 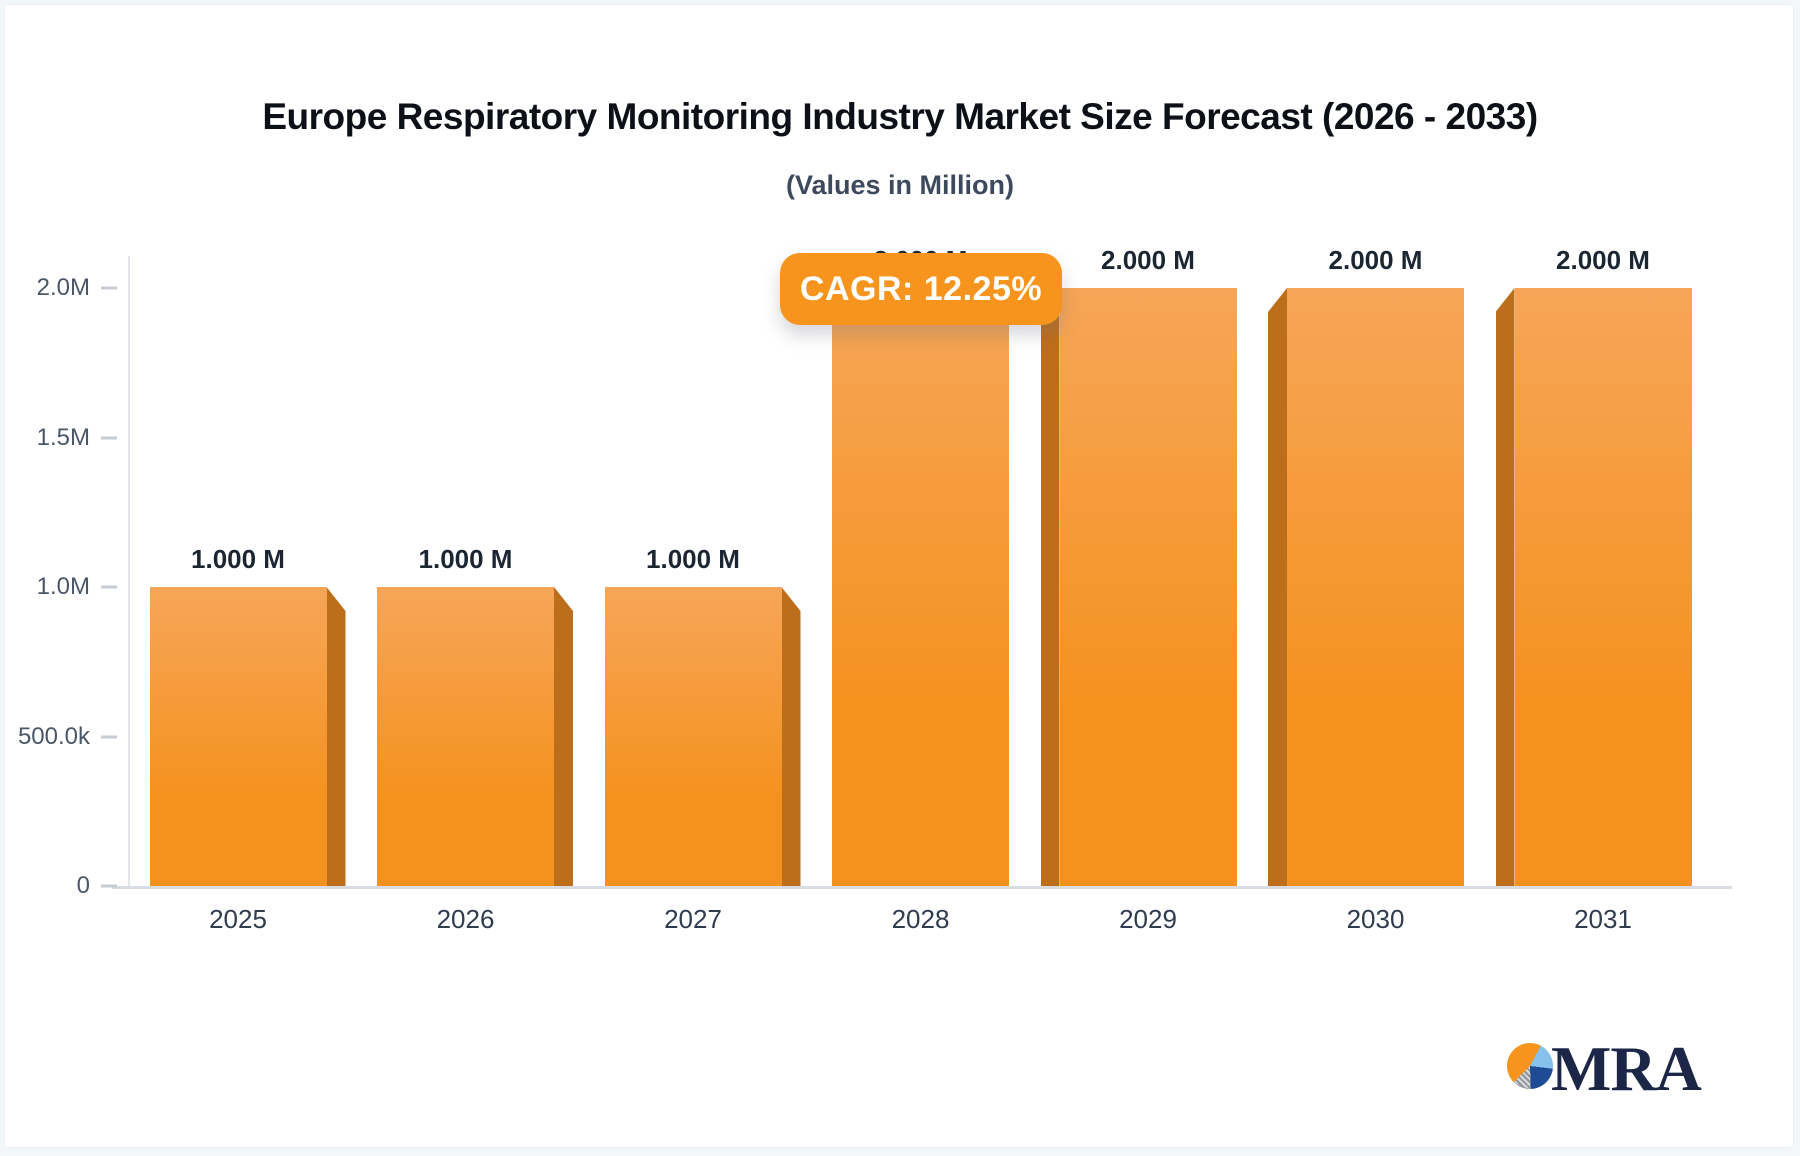 What do you see at coordinates (83, 885) in the screenshot?
I see `y-tick-label-0: 0` at bounding box center [83, 885].